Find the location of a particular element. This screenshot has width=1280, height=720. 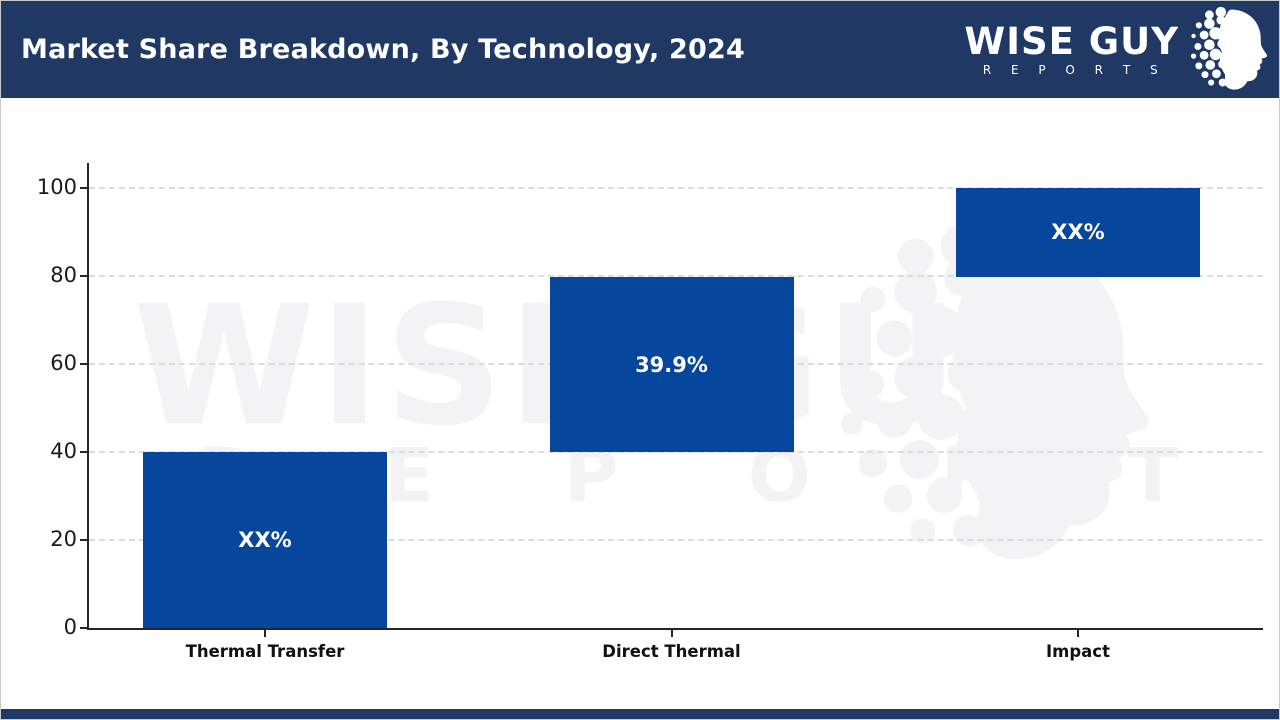

y-tick-label-0: 0 is located at coordinates (70, 627).